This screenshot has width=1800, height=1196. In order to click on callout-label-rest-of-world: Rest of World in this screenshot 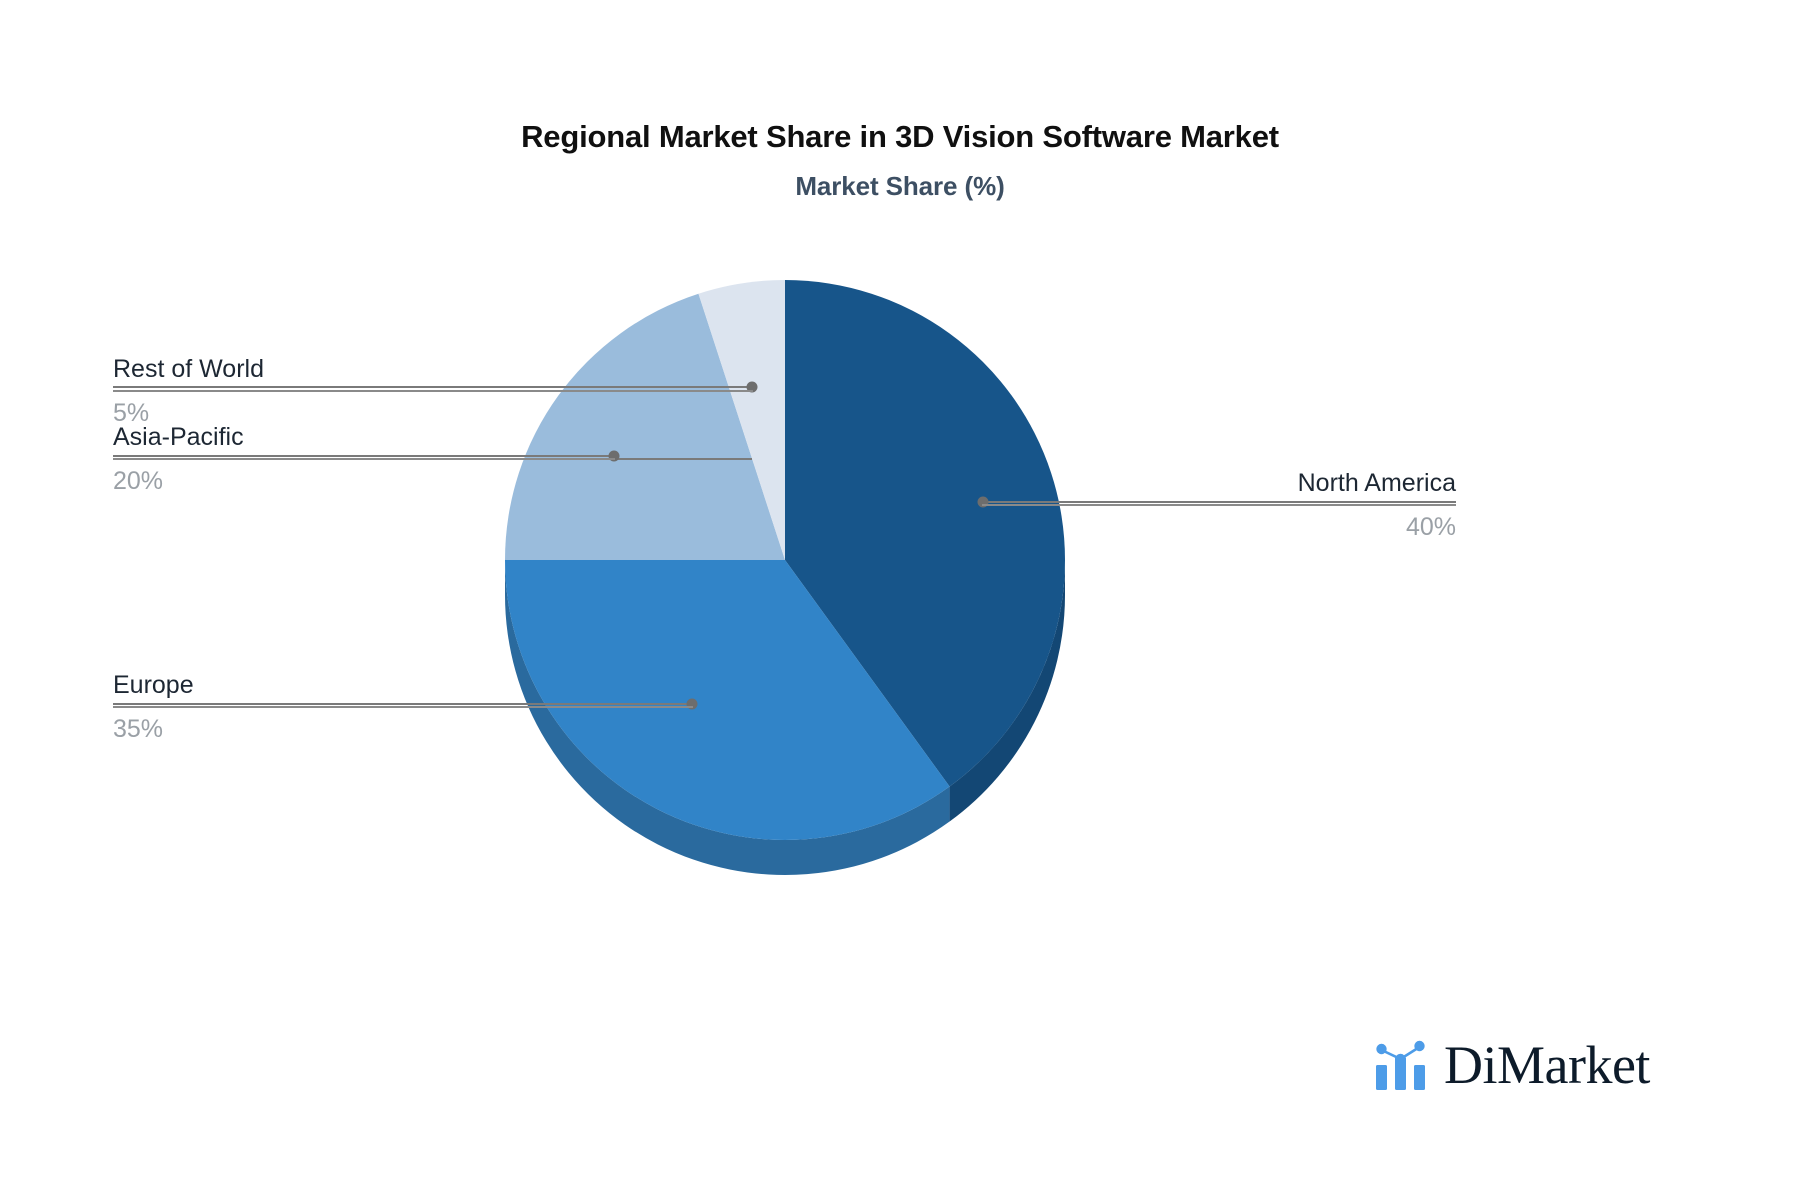, I will do `click(188, 369)`.